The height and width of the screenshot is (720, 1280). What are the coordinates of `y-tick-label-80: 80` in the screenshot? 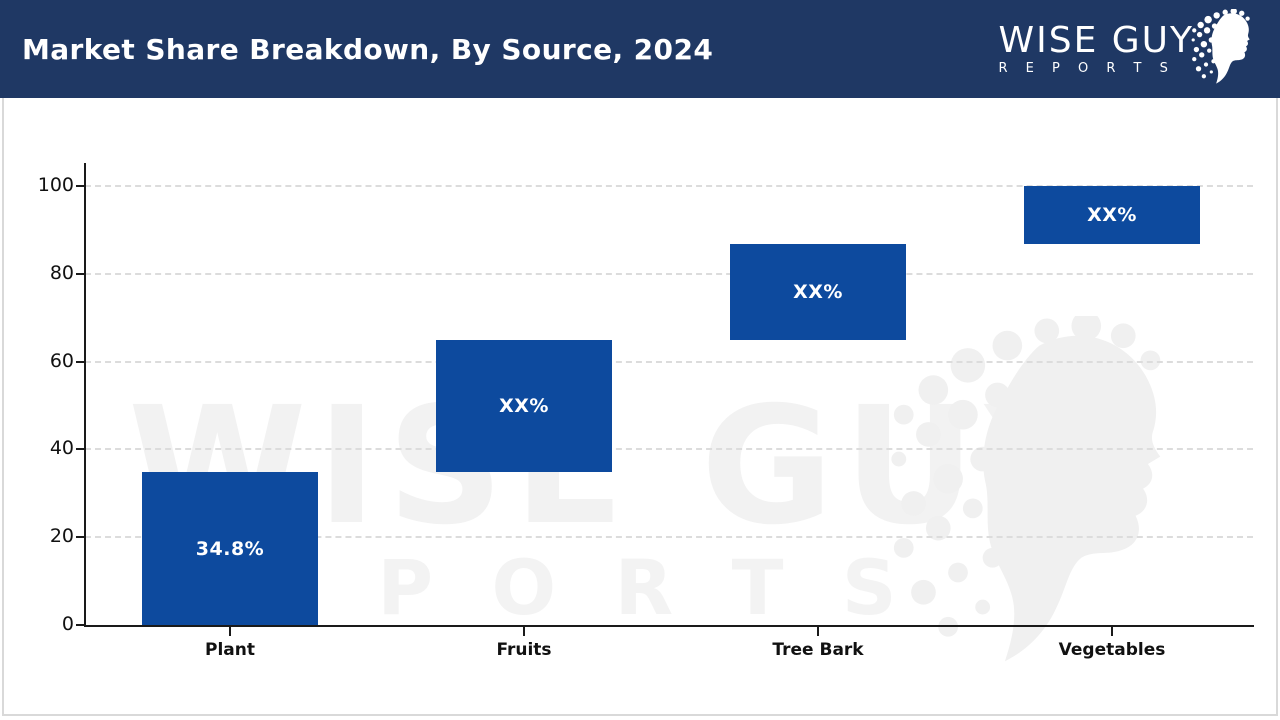 It's located at (61, 272).